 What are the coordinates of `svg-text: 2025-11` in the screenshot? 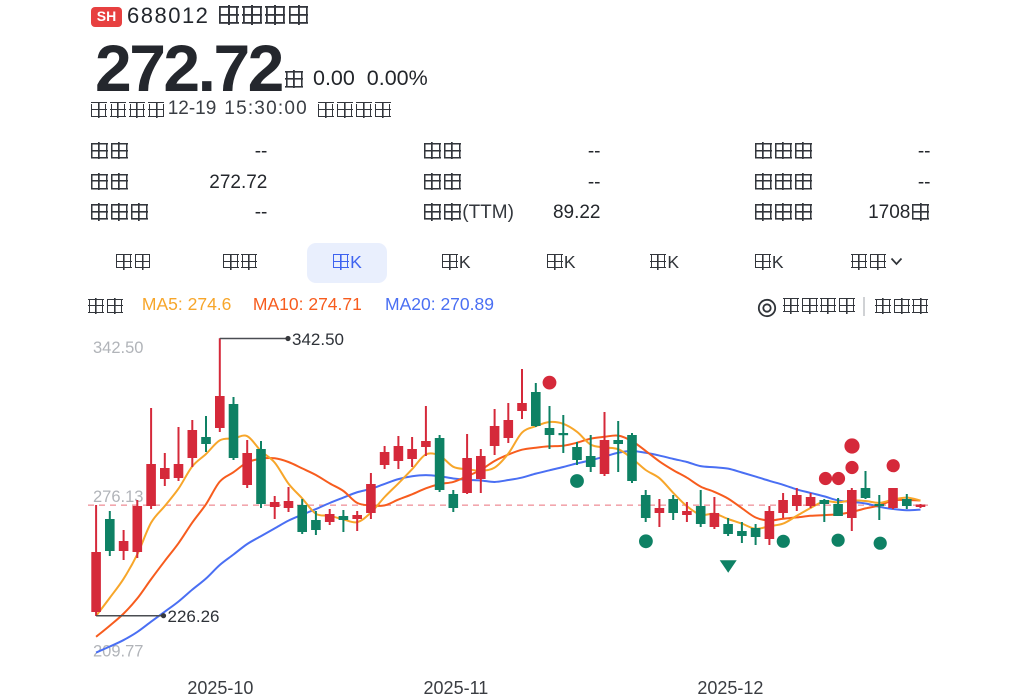 It's located at (456, 688).